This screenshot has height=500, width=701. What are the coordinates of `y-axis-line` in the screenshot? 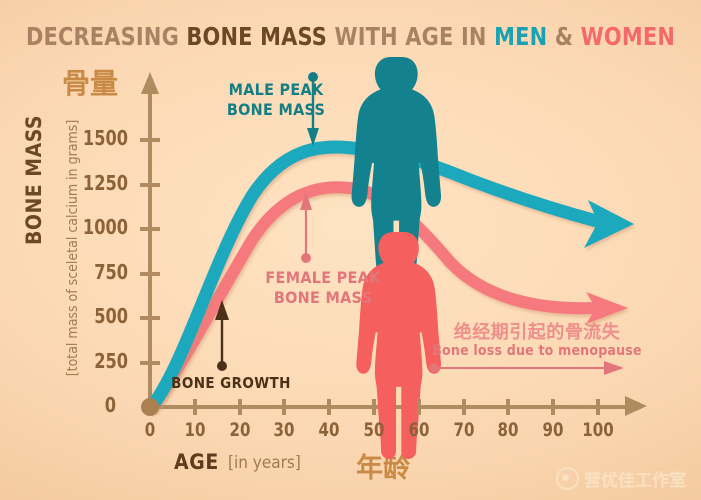 It's located at (150, 250).